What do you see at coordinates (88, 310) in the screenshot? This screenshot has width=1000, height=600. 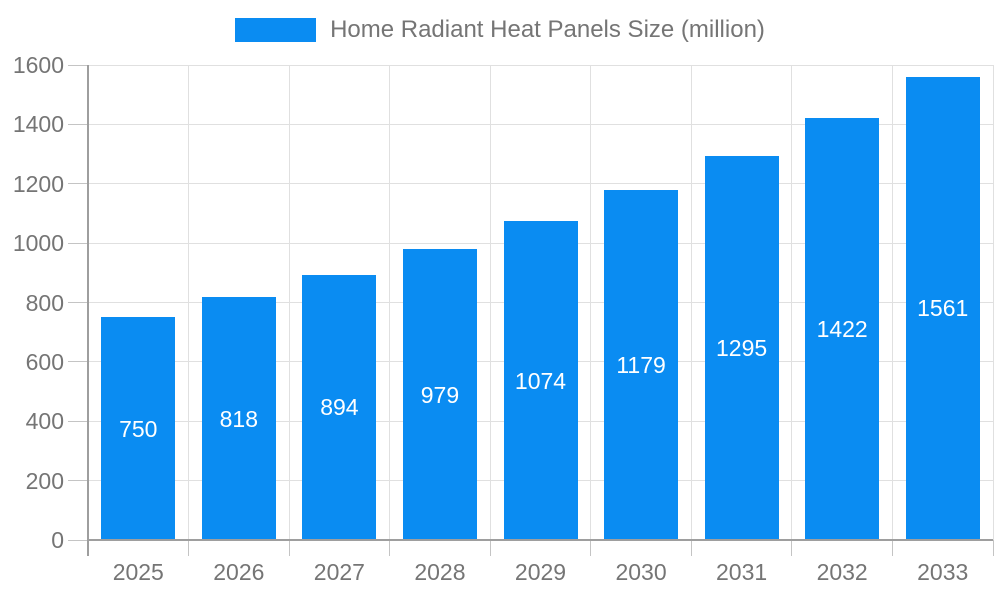 I see `y-axis-line` at bounding box center [88, 310].